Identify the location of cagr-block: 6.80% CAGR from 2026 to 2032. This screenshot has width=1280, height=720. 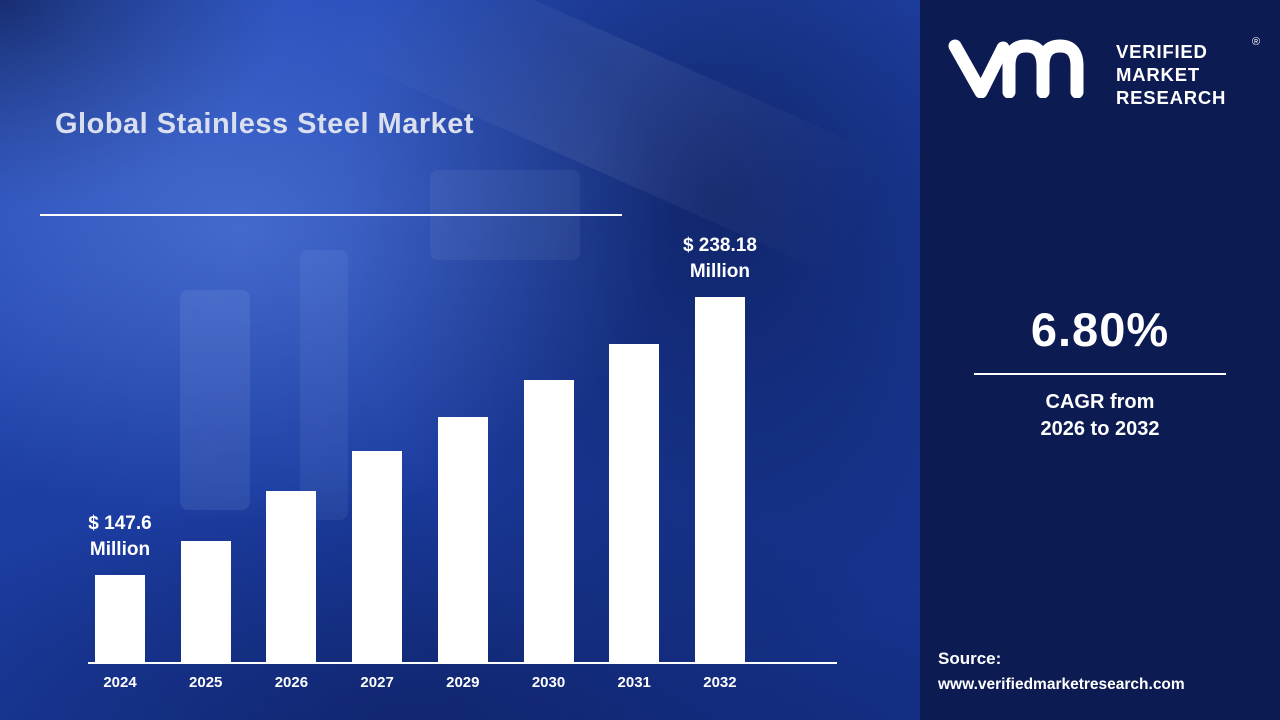
(1100, 372).